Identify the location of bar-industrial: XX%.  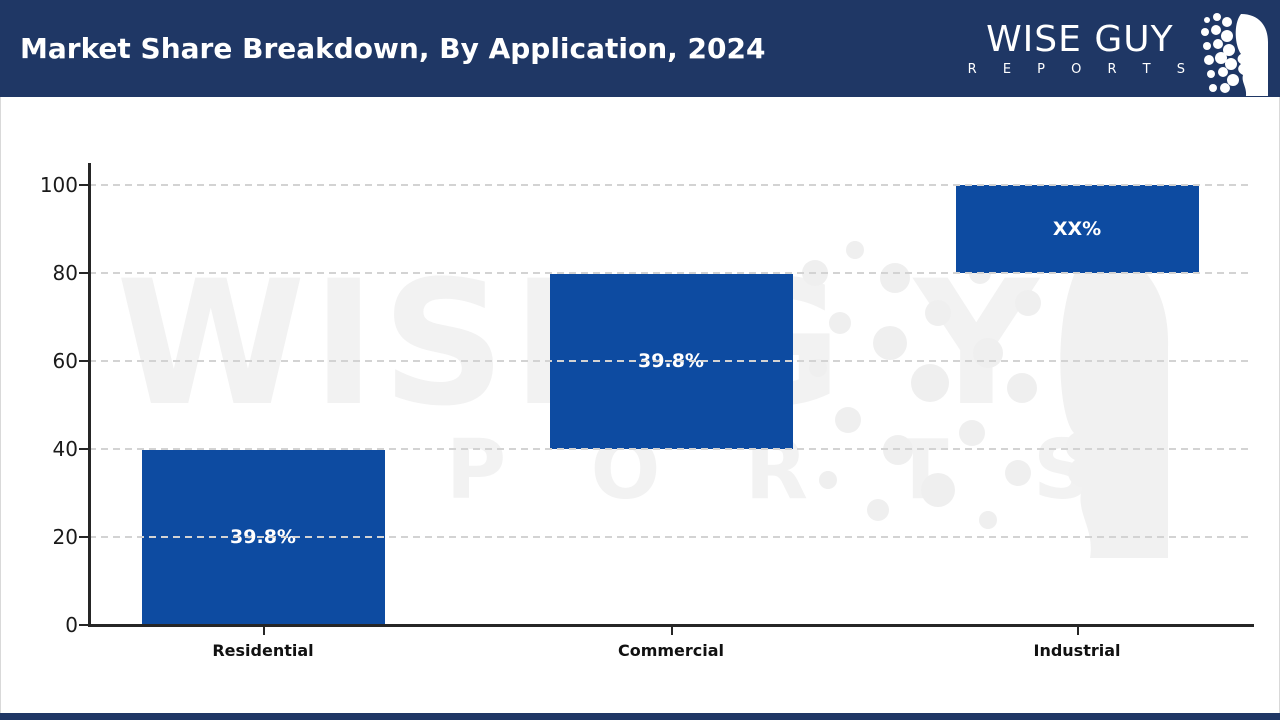
(1077, 229).